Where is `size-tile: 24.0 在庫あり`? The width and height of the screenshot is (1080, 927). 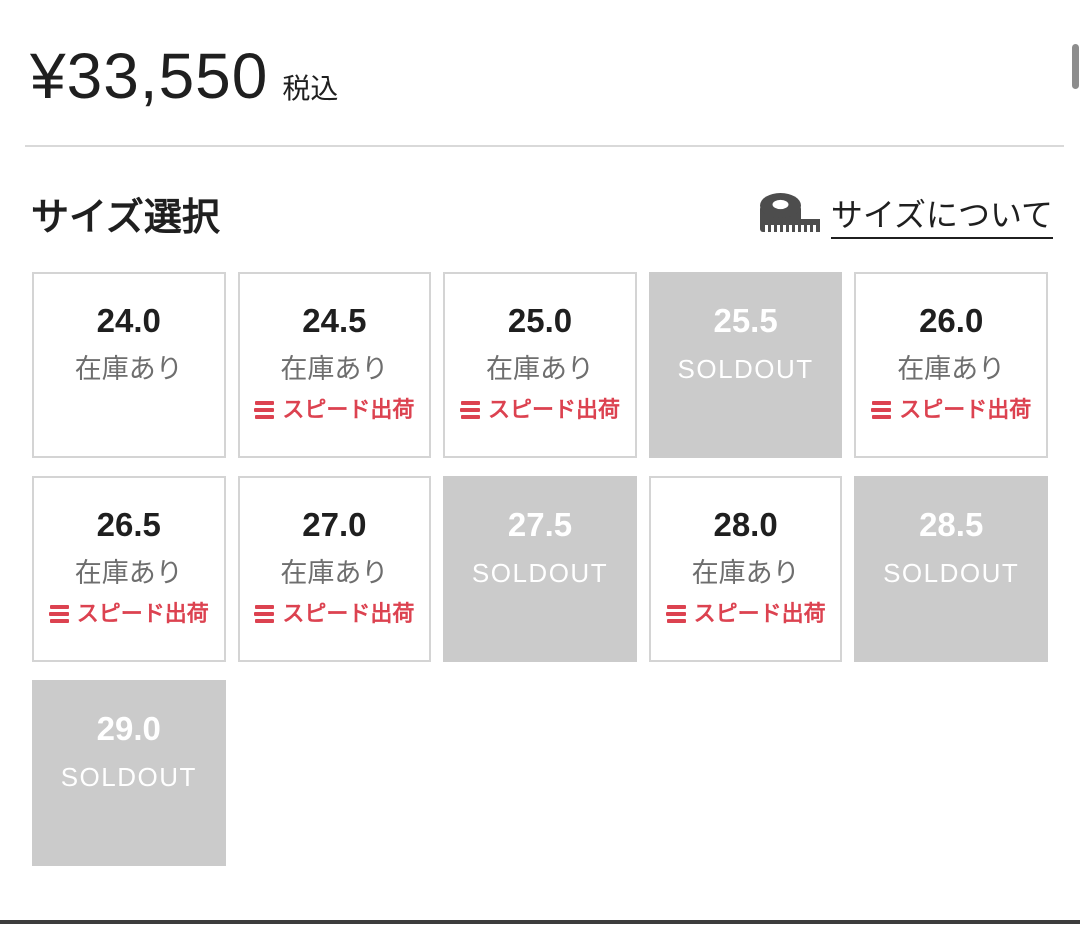
size-tile: 24.0 在庫あり is located at coordinates (129, 365).